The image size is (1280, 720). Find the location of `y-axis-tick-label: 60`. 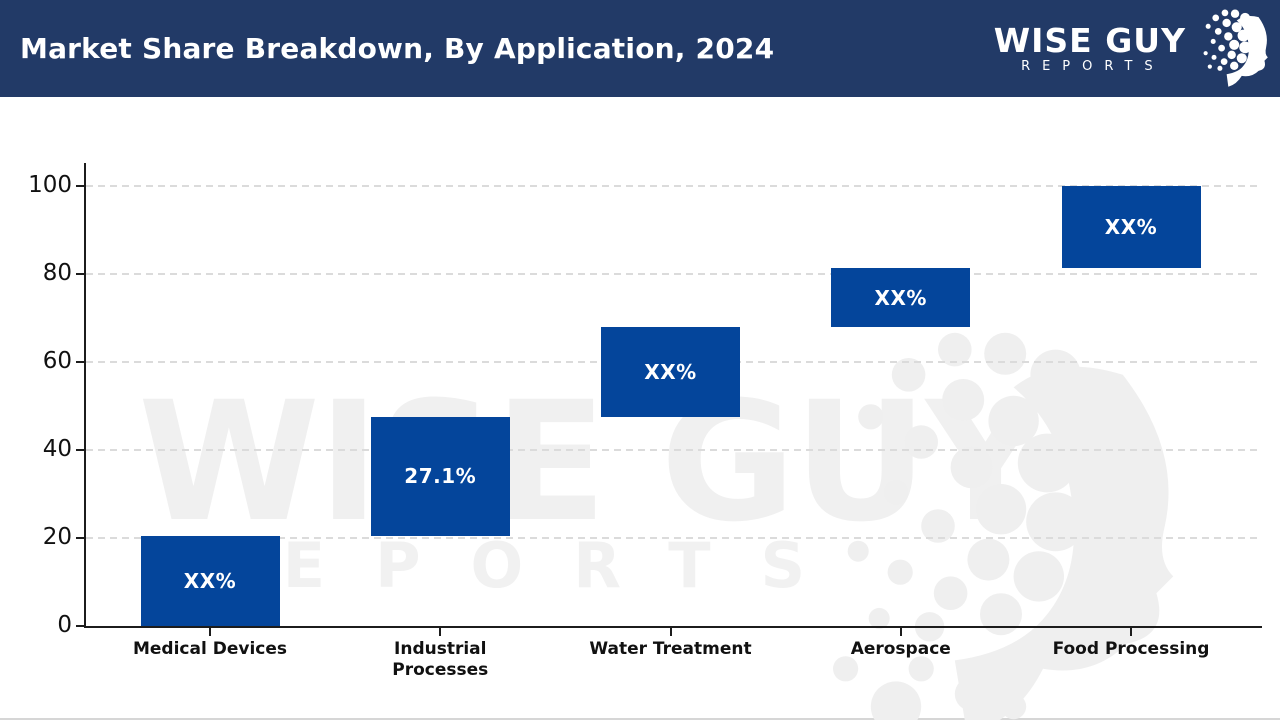

y-axis-tick-label: 60 is located at coordinates (57, 361).